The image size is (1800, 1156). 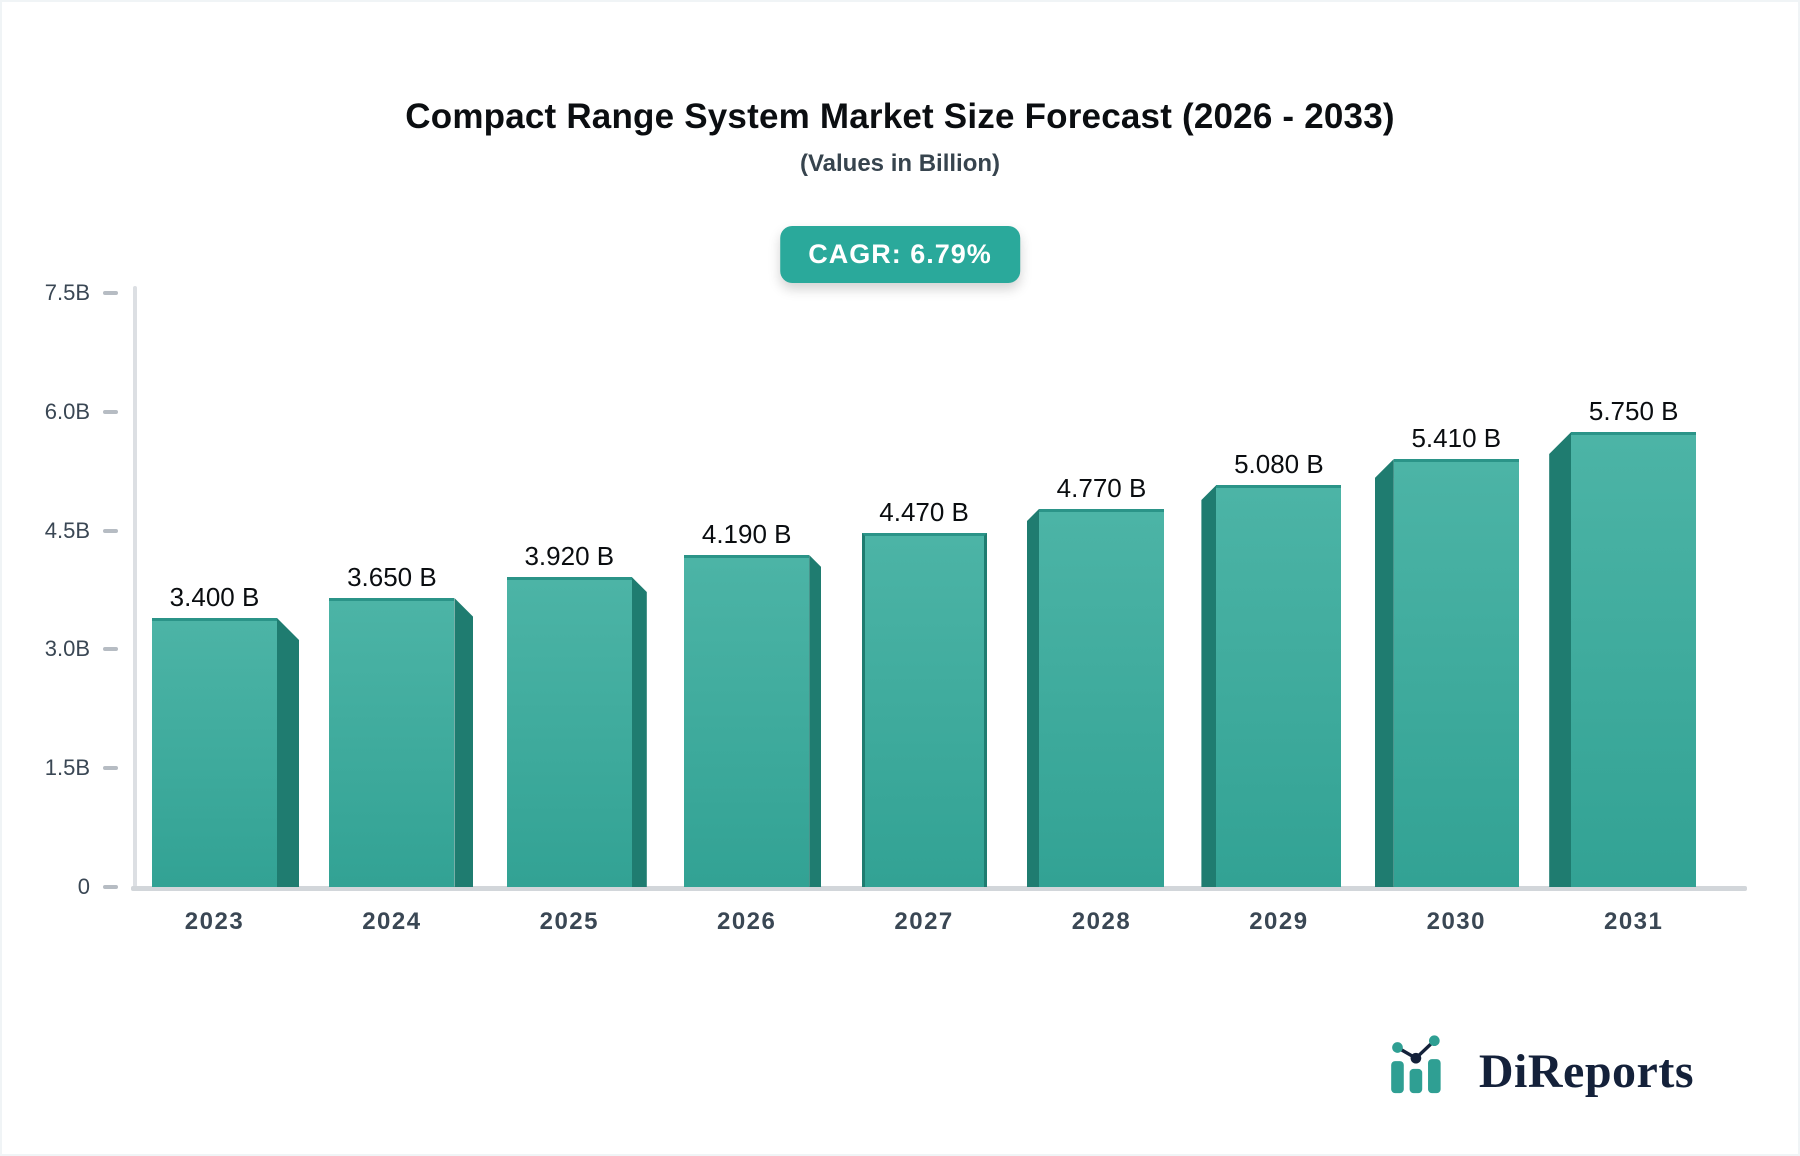 I want to click on x-axis-label: 2027, so click(x=924, y=921).